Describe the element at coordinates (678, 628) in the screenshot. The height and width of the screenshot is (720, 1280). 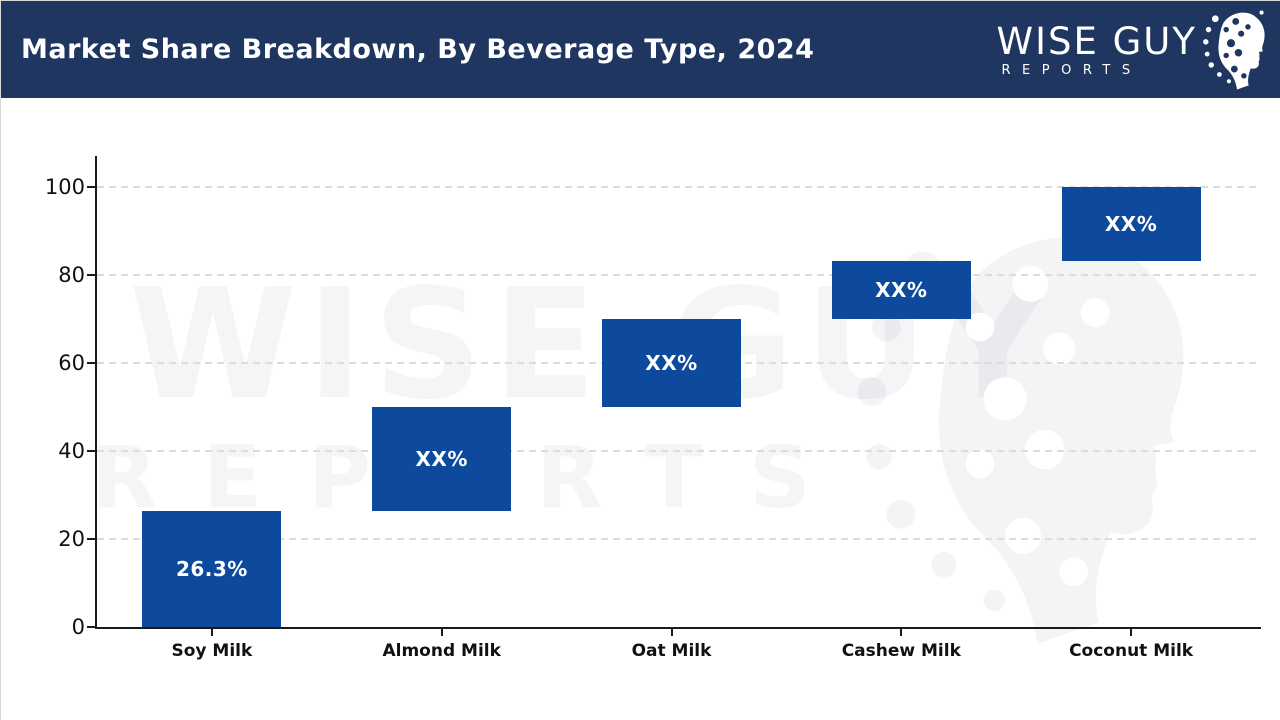
I see `x-axis` at that location.